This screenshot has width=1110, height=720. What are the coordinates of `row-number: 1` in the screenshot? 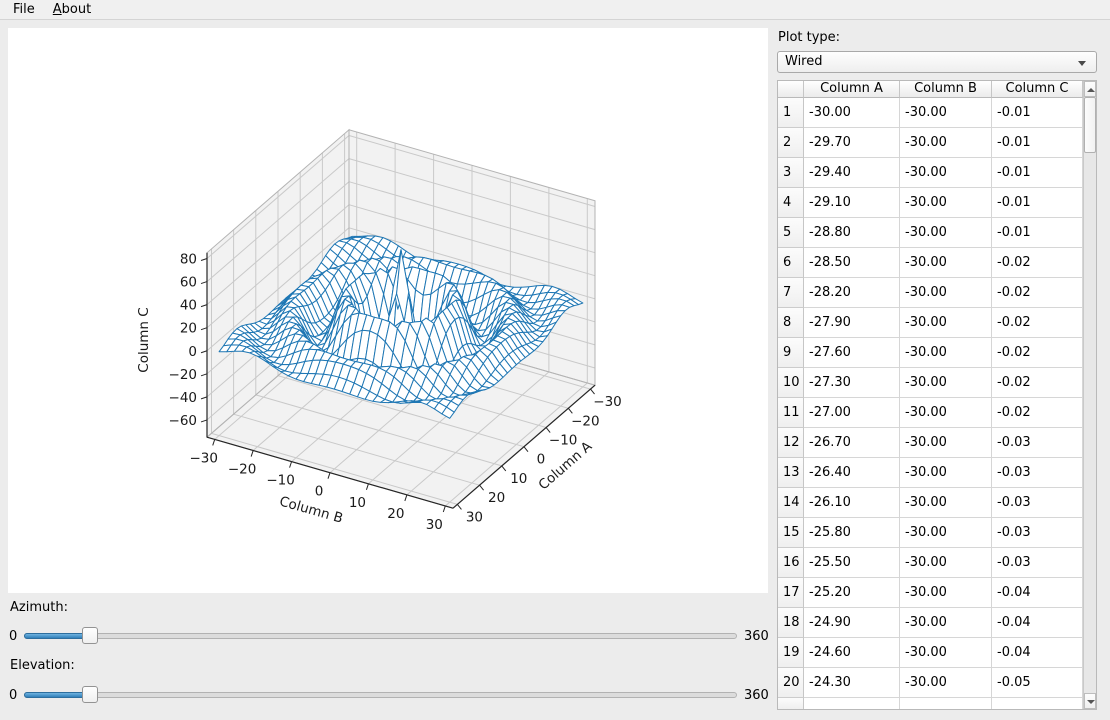 It's located at (791, 113).